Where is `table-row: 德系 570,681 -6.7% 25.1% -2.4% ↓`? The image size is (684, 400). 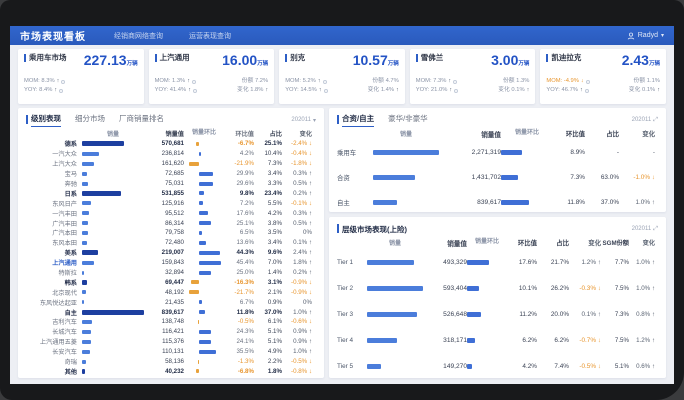
table-row: 德系 570,681 -6.7% 25.1% -2.4% ↓ is located at coordinates (171, 144).